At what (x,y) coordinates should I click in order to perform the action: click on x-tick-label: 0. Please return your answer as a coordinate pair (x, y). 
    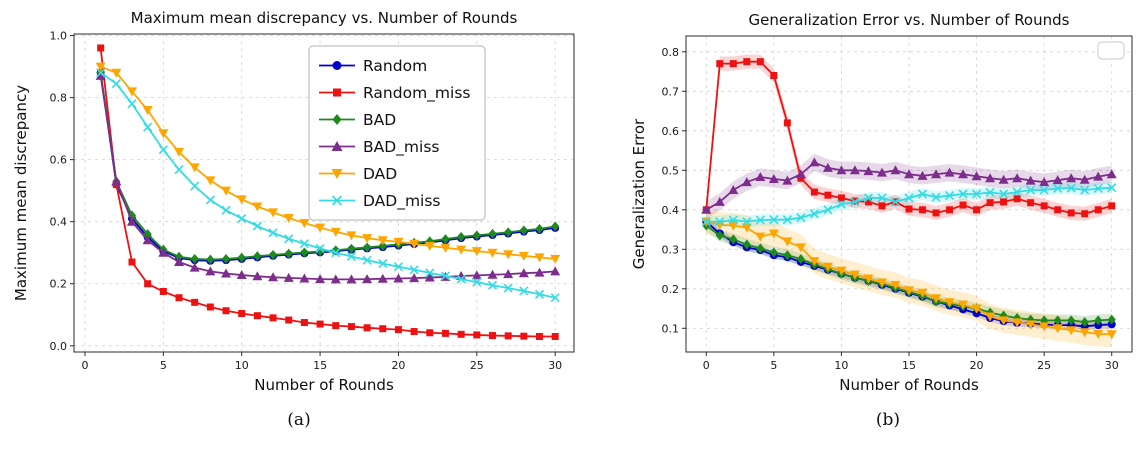
    Looking at the image, I should click on (706, 365).